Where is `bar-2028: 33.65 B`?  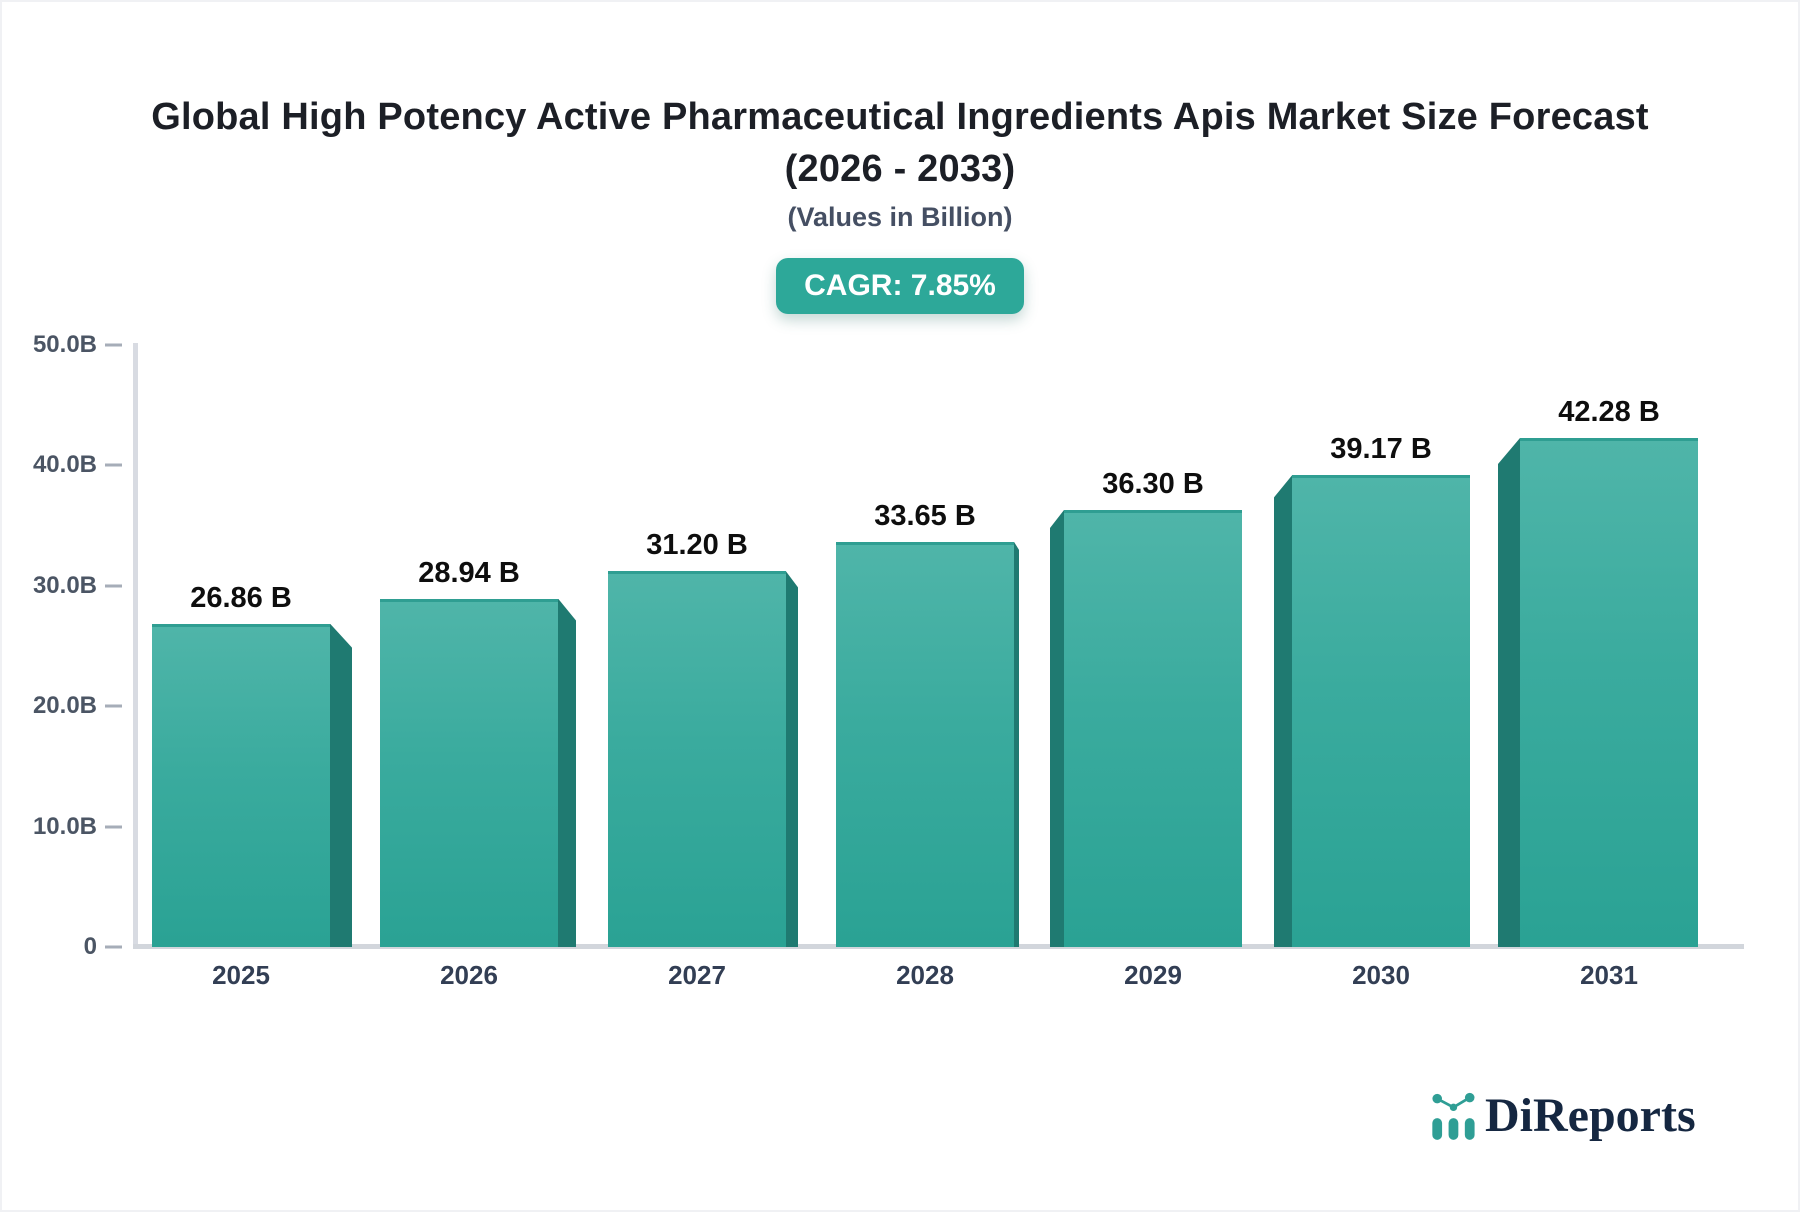 bar-2028: 33.65 B is located at coordinates (927, 723).